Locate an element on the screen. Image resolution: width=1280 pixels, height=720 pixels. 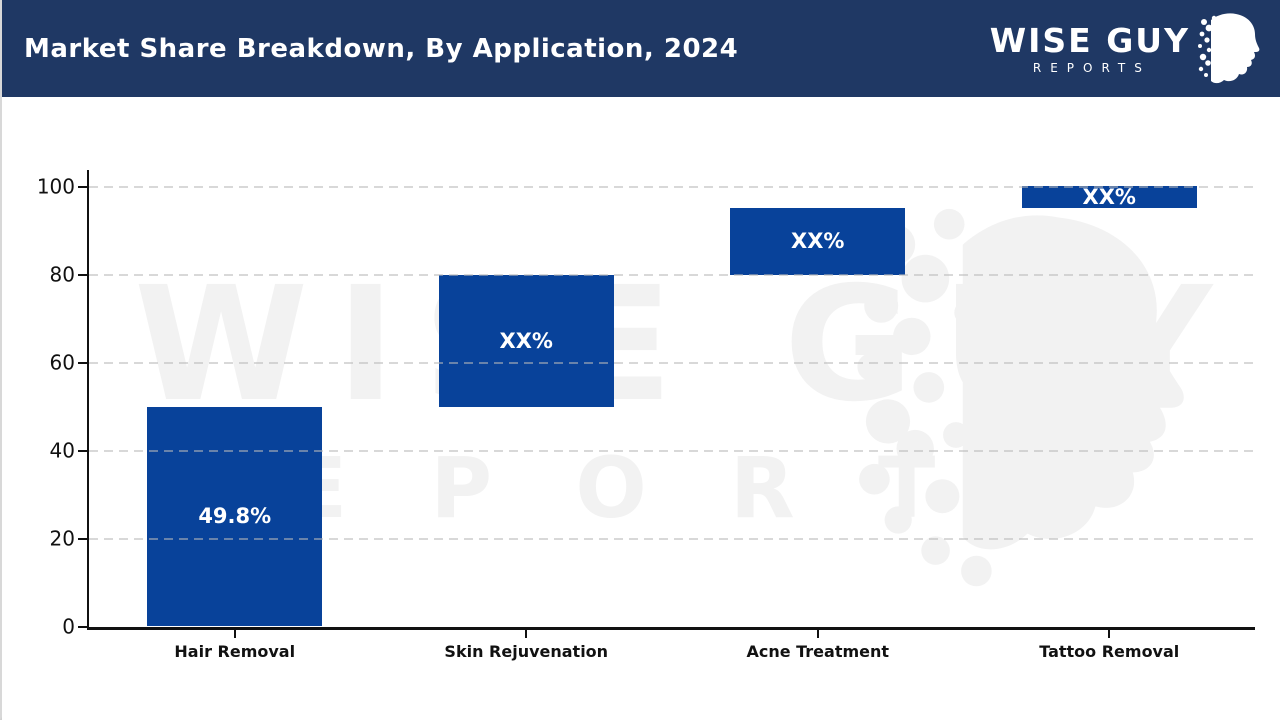
bar-acne-treatment: XX% is located at coordinates (818, 241).